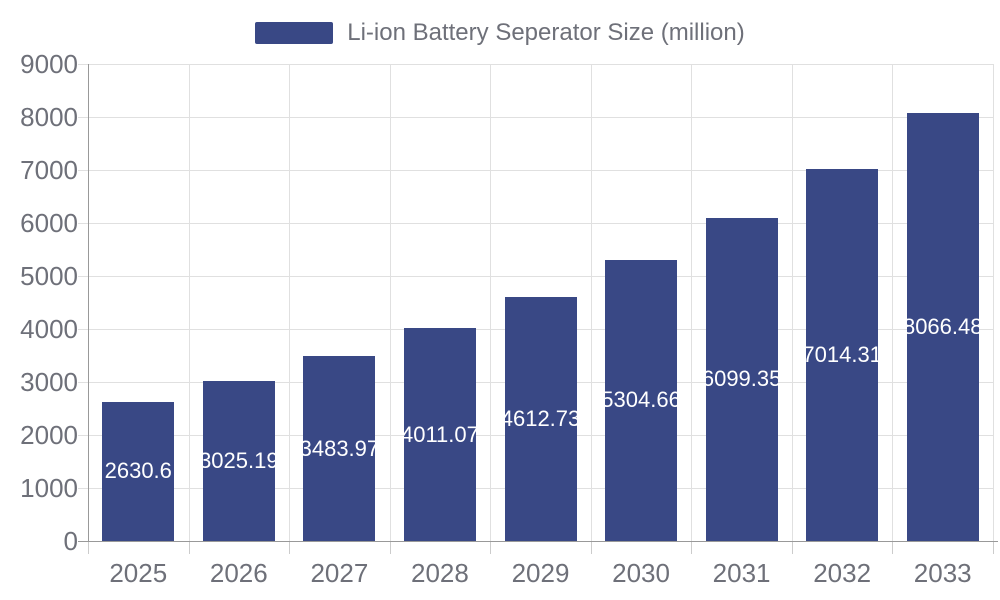  I want to click on bar: 8066.48, so click(942, 327).